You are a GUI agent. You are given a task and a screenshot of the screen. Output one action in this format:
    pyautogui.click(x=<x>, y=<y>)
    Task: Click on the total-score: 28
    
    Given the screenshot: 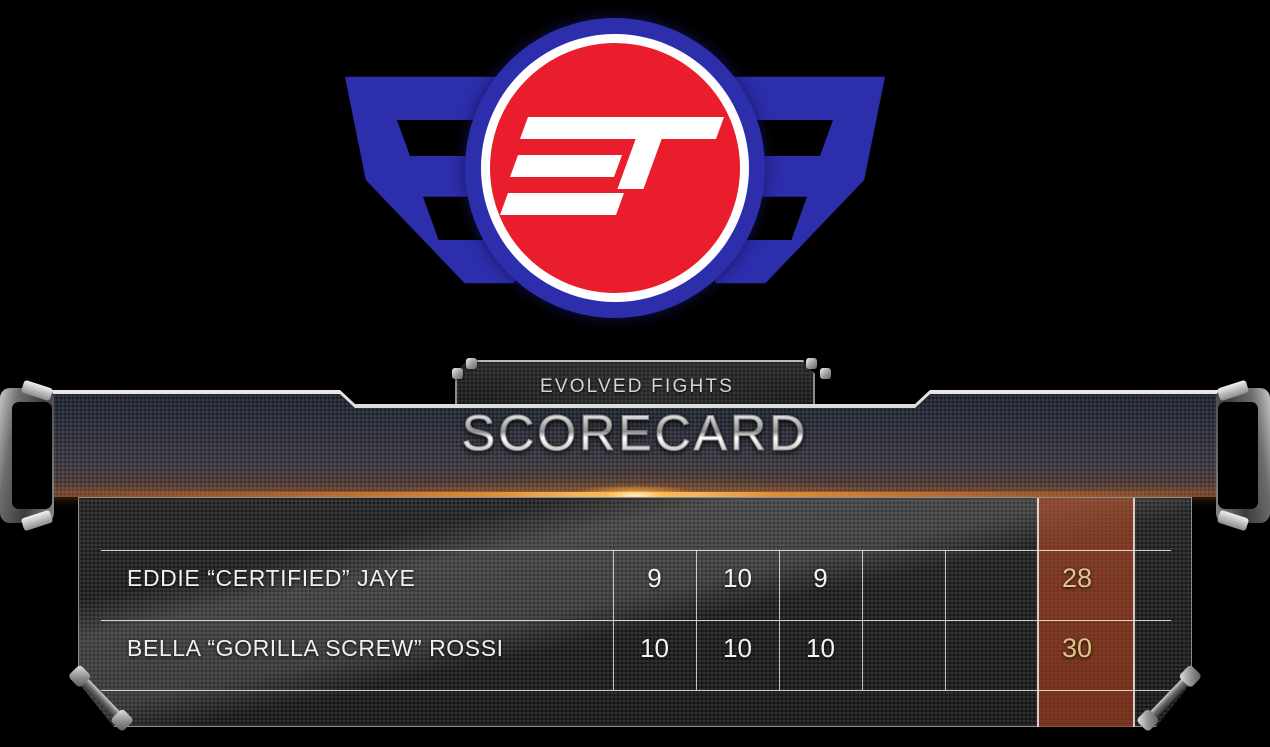 What is the action you would take?
    pyautogui.click(x=1077, y=577)
    